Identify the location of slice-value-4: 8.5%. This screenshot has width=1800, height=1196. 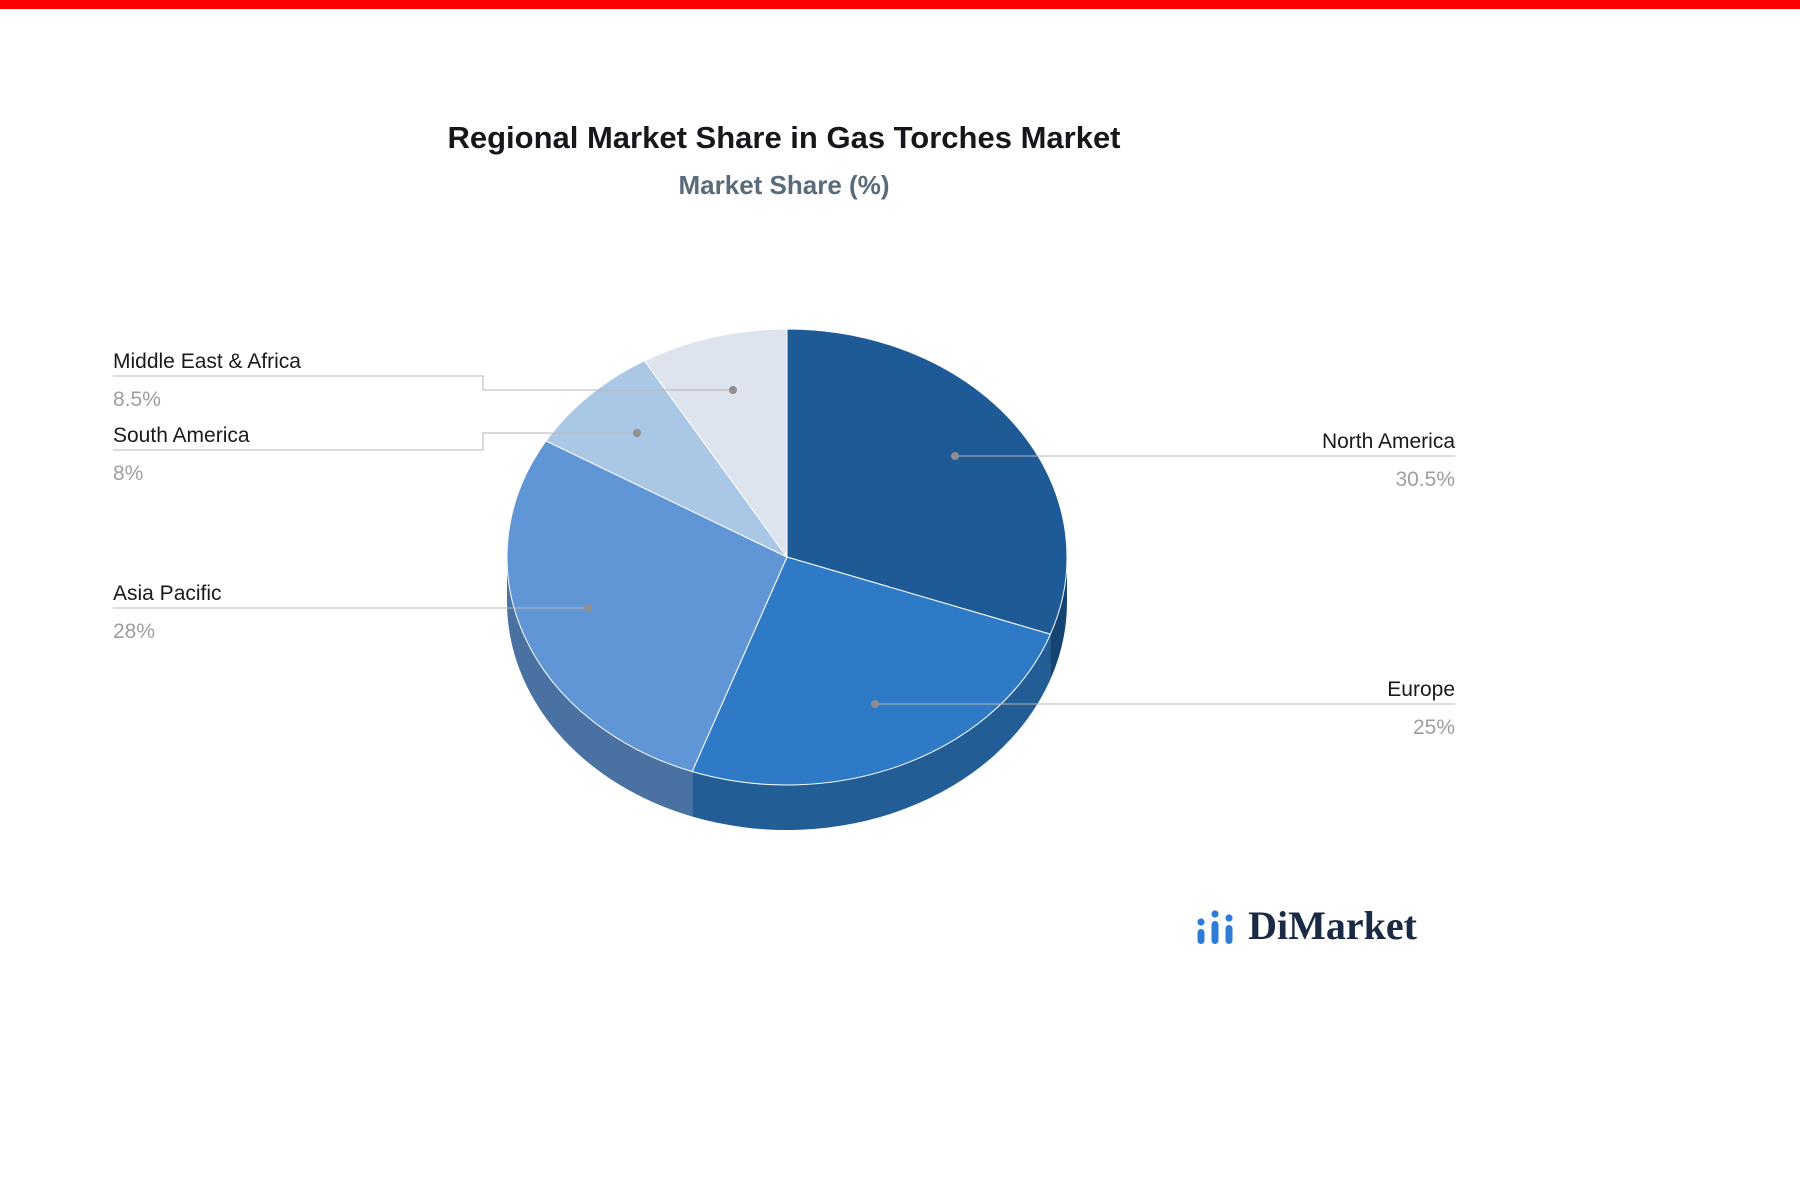
(137, 399).